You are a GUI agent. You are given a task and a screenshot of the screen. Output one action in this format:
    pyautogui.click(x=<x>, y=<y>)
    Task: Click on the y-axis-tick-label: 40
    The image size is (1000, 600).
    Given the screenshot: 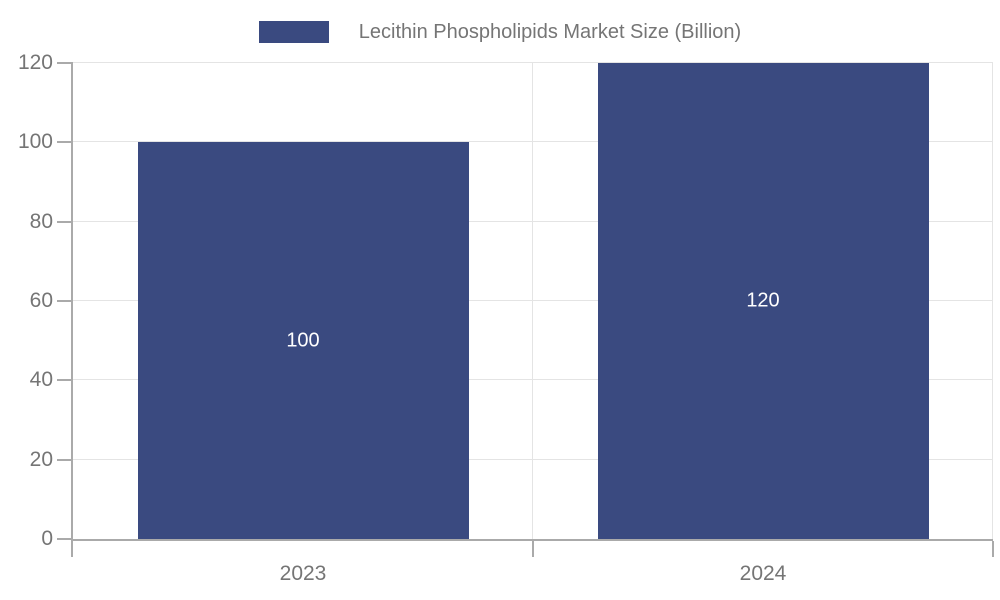 What is the action you would take?
    pyautogui.click(x=41, y=380)
    